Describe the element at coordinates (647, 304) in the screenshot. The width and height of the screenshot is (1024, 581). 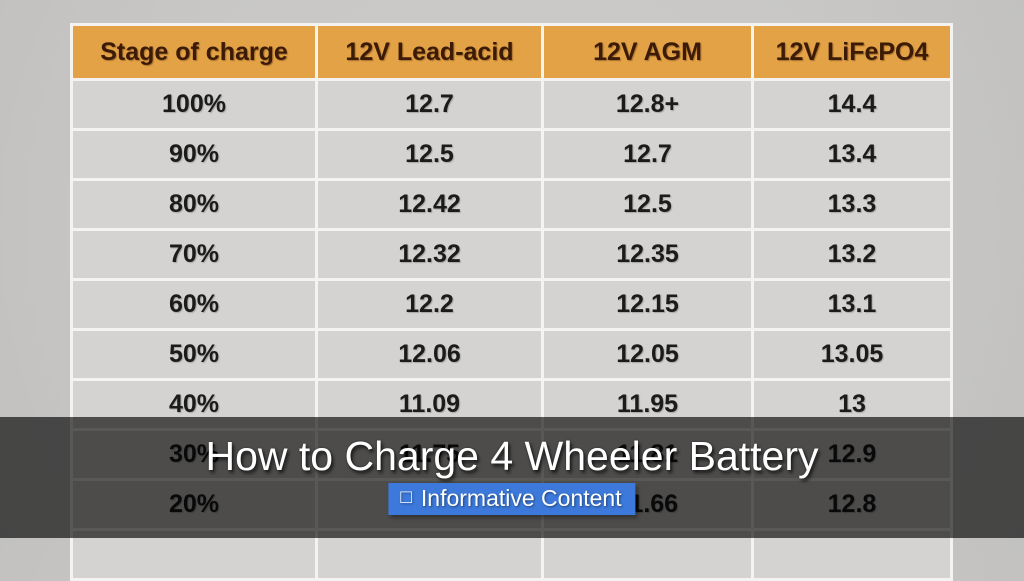
I see `voltage-cell: 12.15` at that location.